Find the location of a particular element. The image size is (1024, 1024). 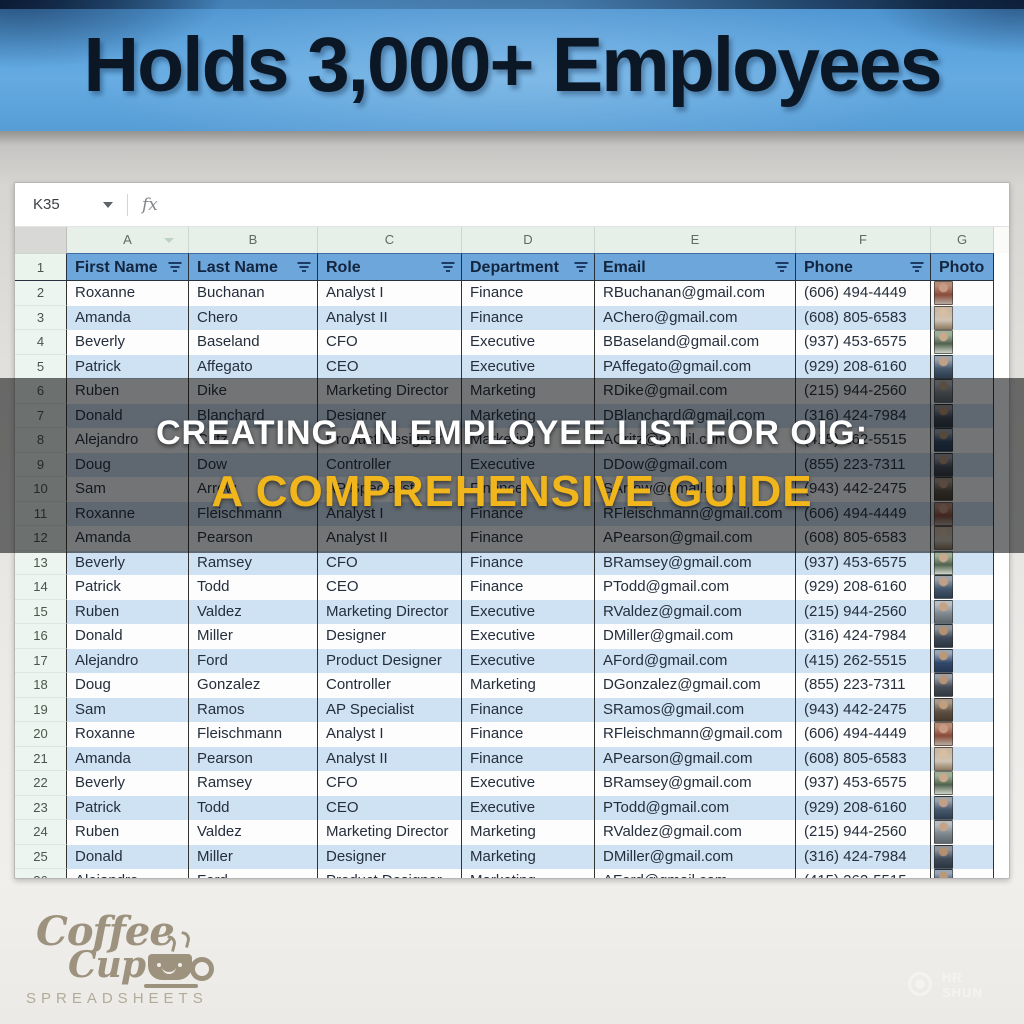

cell: Ford is located at coordinates (253, 660).